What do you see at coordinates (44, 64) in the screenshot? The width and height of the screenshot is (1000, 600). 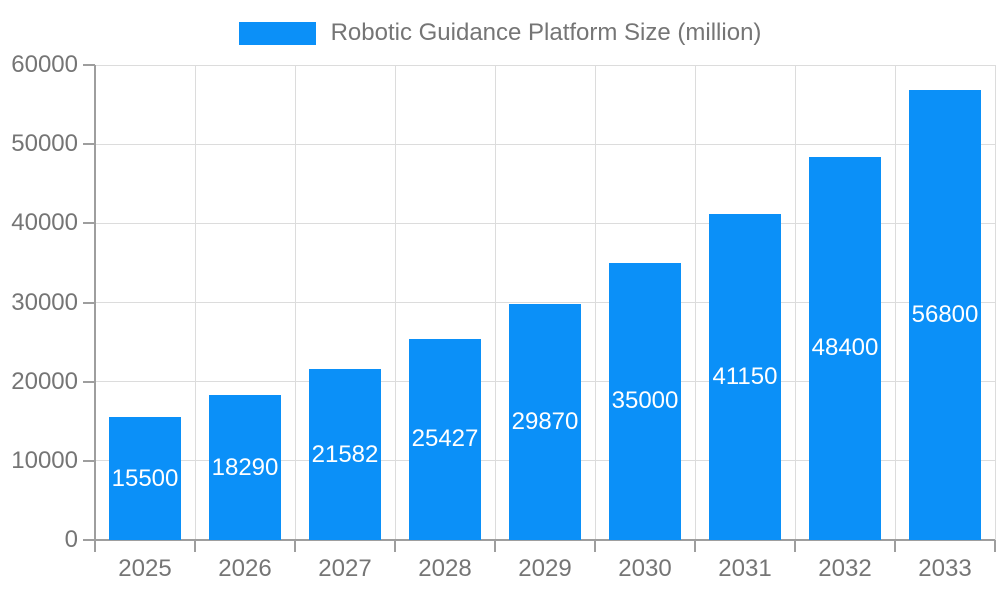 I see `y-axis-label: 60000` at bounding box center [44, 64].